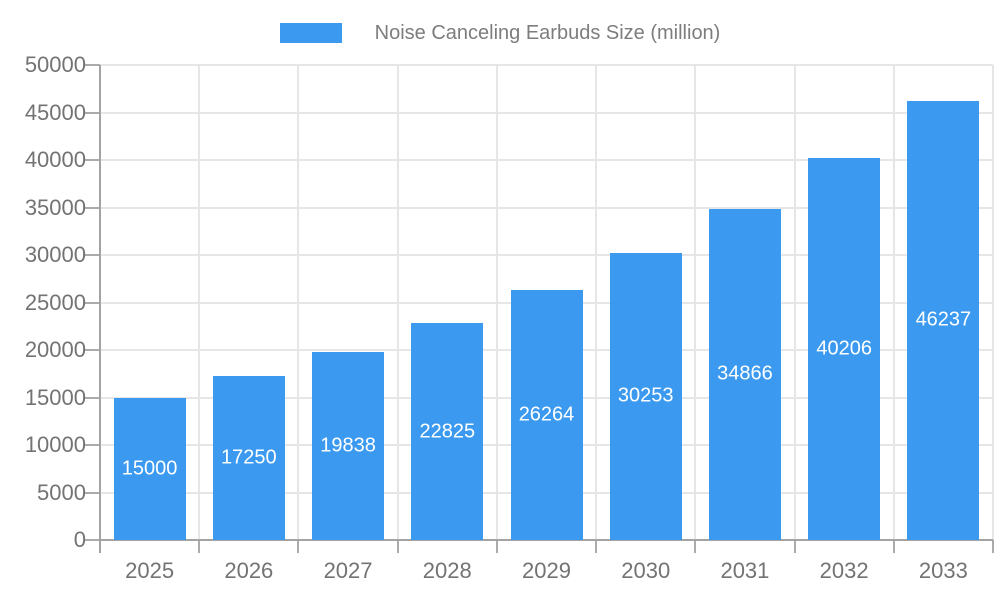  Describe the element at coordinates (55, 397) in the screenshot. I see `y-tick-label: 15000` at that location.